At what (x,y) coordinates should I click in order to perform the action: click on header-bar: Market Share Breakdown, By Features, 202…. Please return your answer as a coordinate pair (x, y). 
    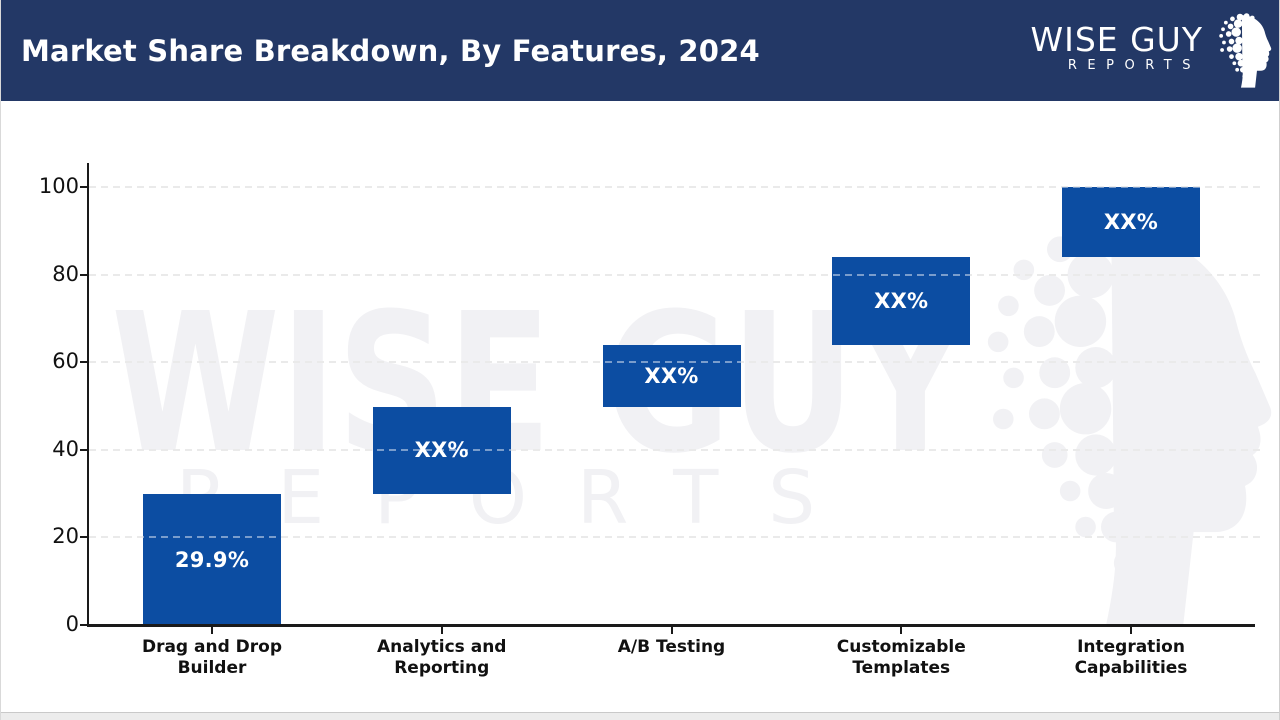
    Looking at the image, I should click on (640, 50).